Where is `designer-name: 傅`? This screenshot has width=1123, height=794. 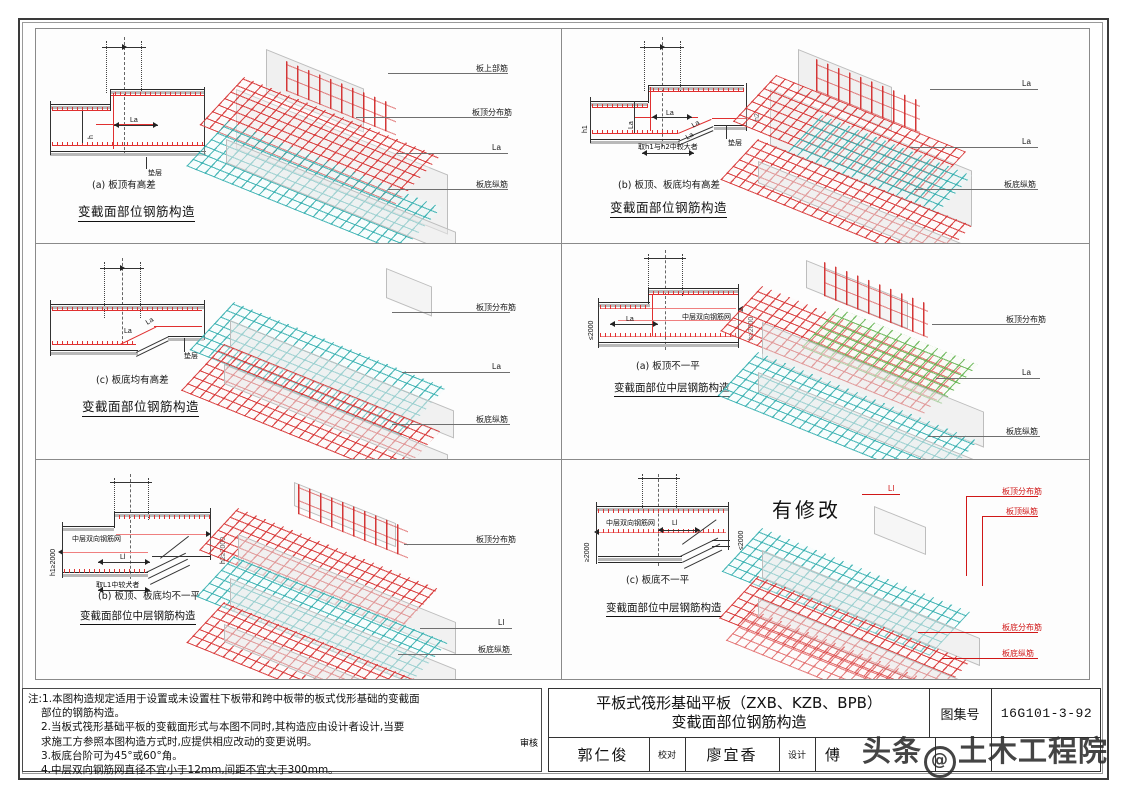 designer-name: 傅 is located at coordinates (834, 754).